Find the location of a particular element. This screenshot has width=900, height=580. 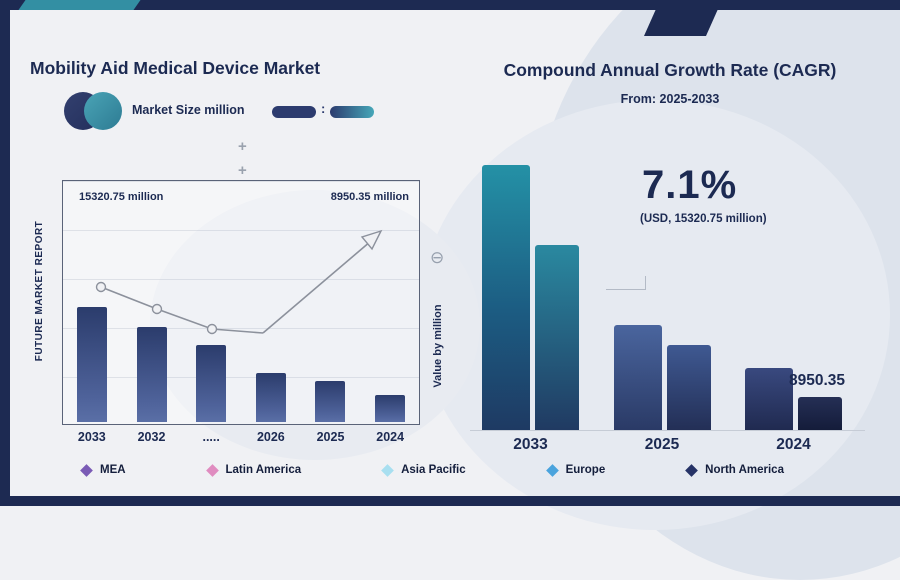

right-axis-line is located at coordinates (667, 430).